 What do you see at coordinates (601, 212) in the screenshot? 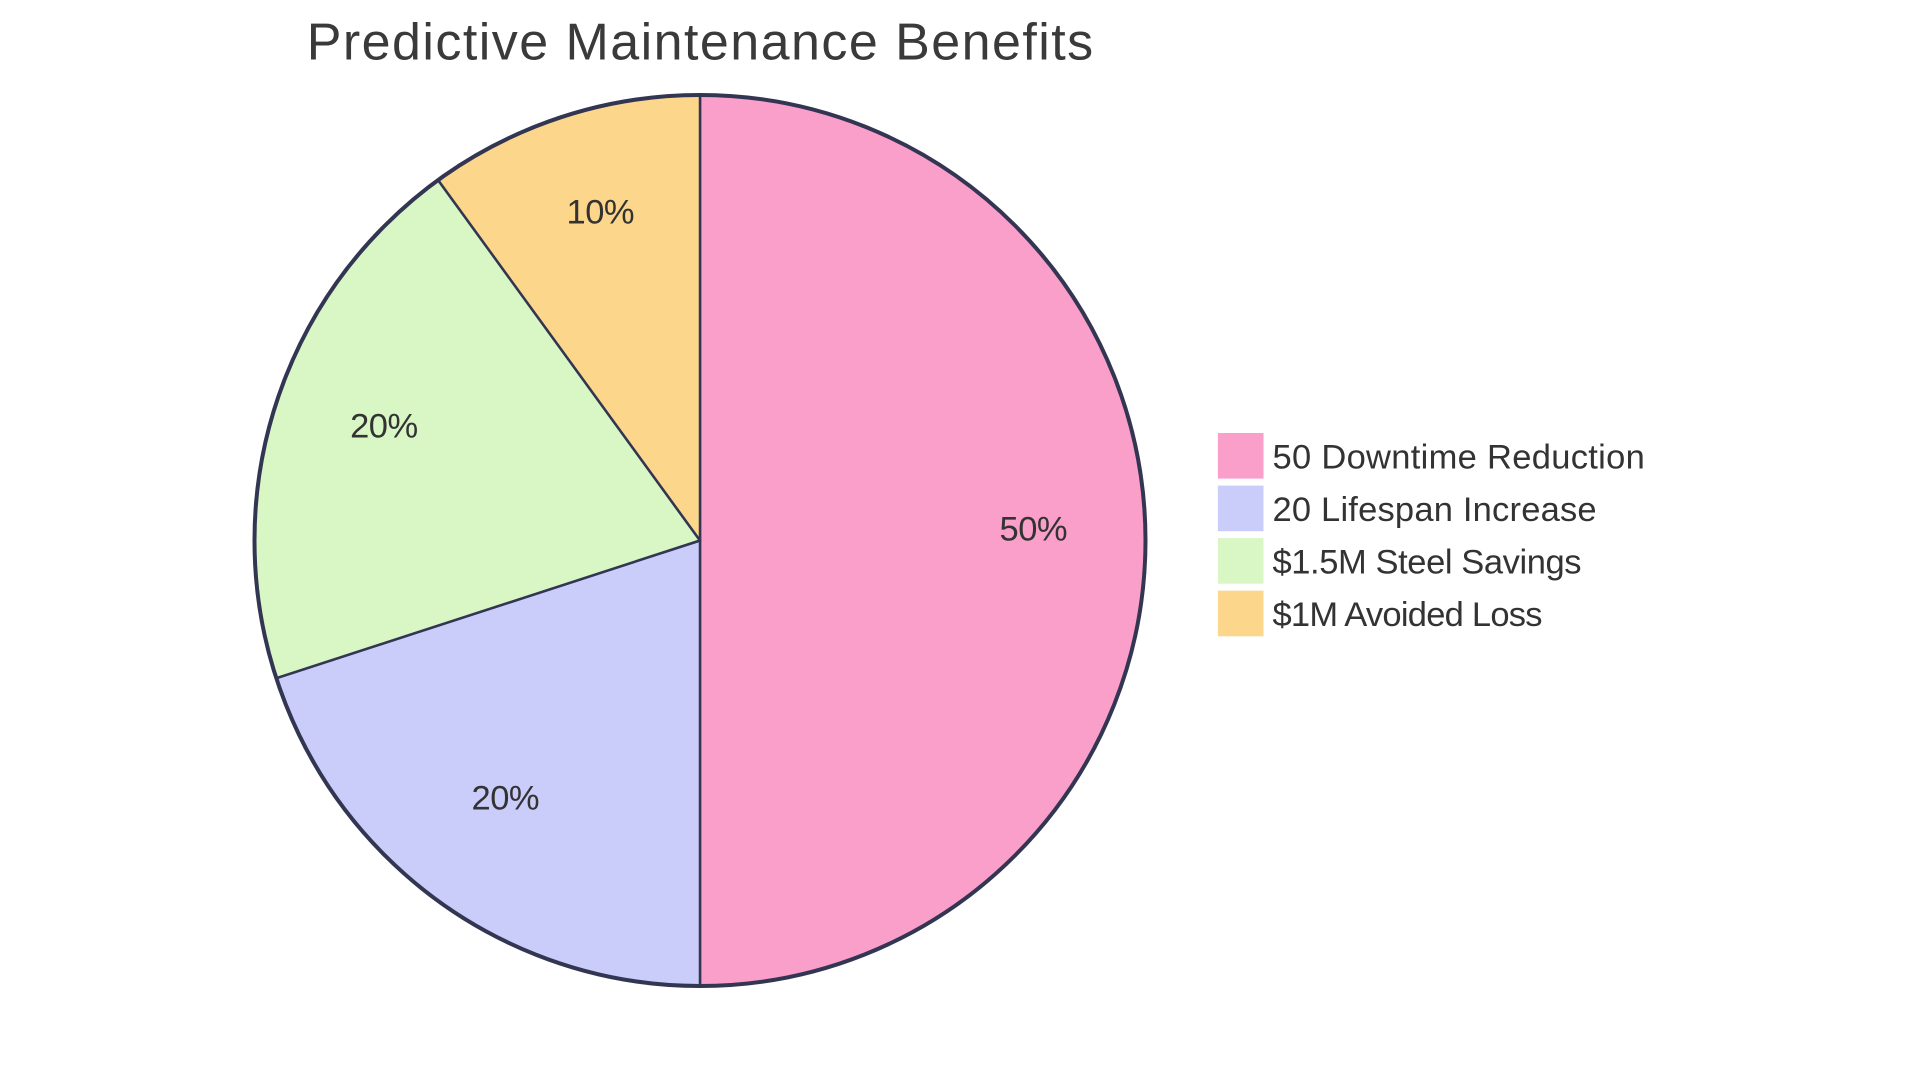
I see `svg-text: 10%` at bounding box center [601, 212].